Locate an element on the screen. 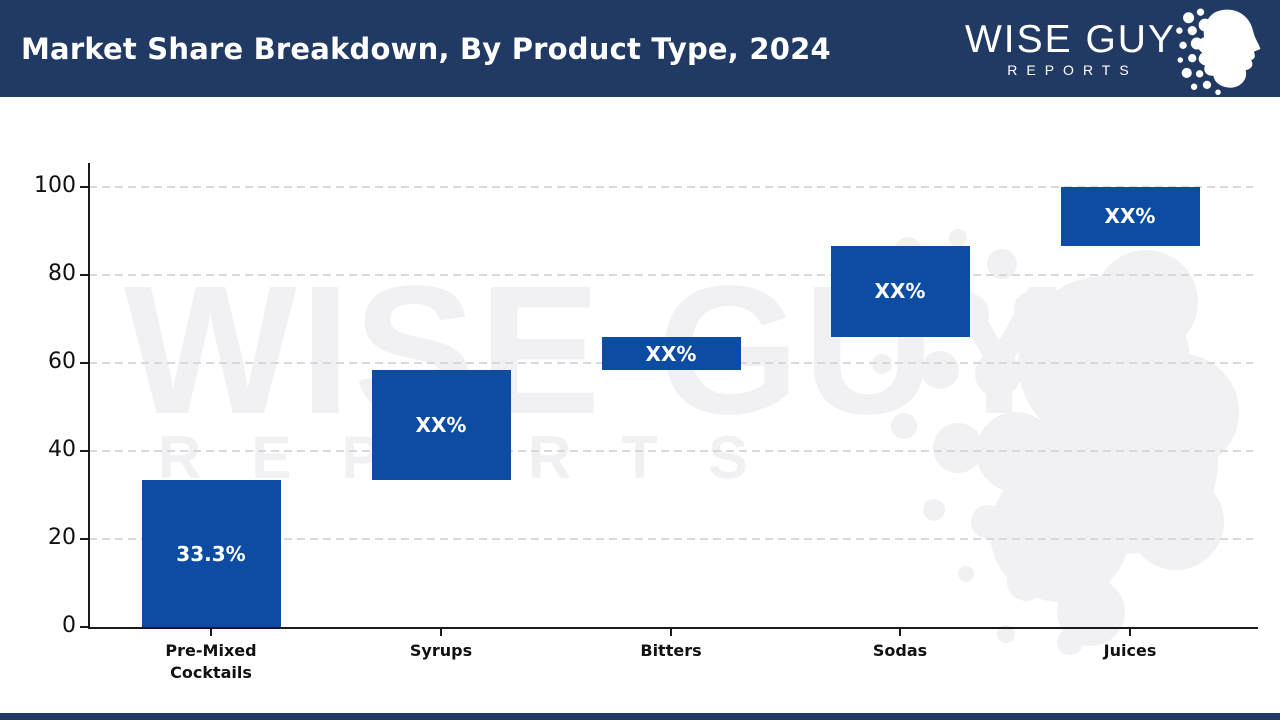 This screenshot has width=1280, height=720. y-tick-label-100: 100 is located at coordinates (55, 185).